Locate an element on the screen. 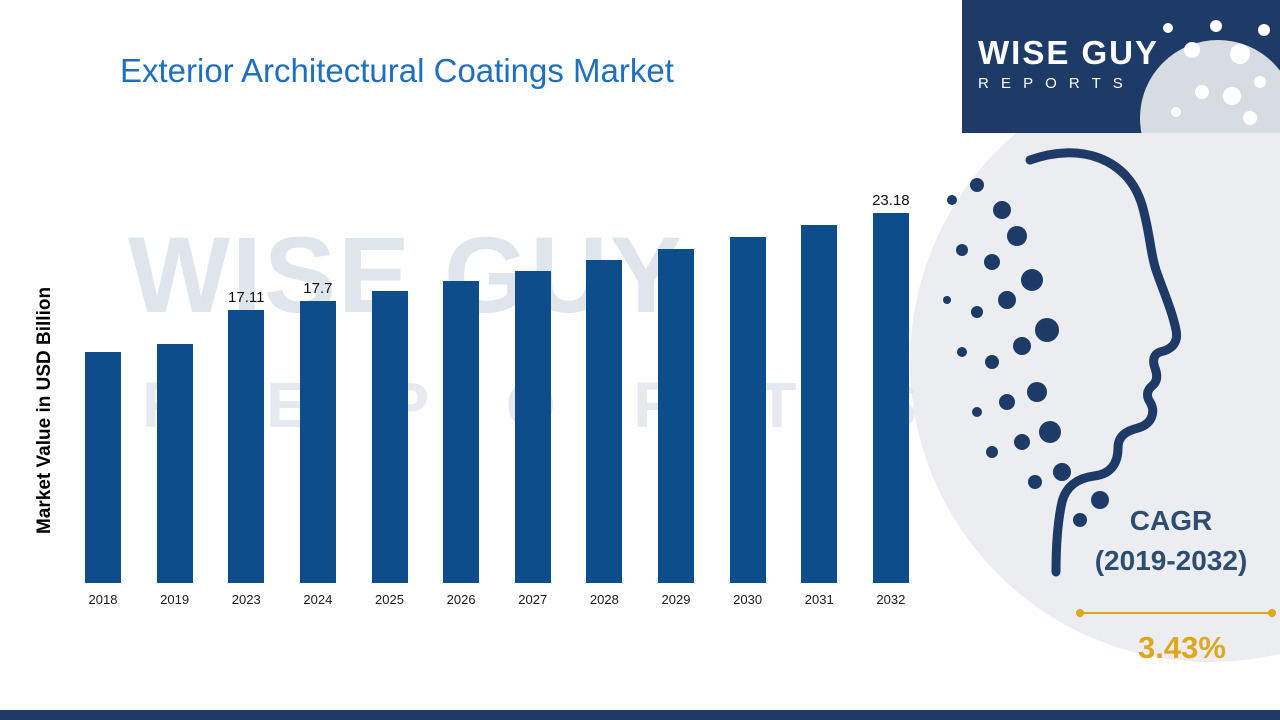 This screenshot has height=720, width=1280. x-tick-2018: 2018 is located at coordinates (103, 599).